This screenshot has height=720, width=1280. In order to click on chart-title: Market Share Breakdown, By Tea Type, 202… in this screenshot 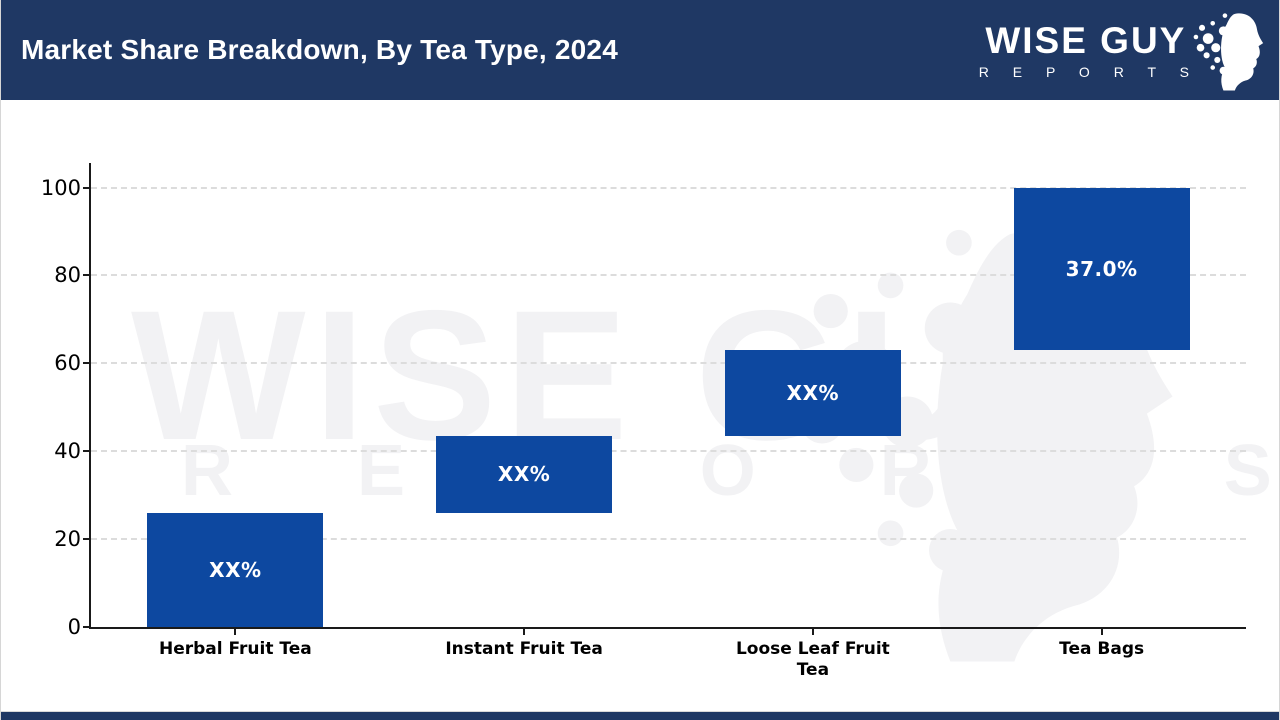, I will do `click(319, 49)`.